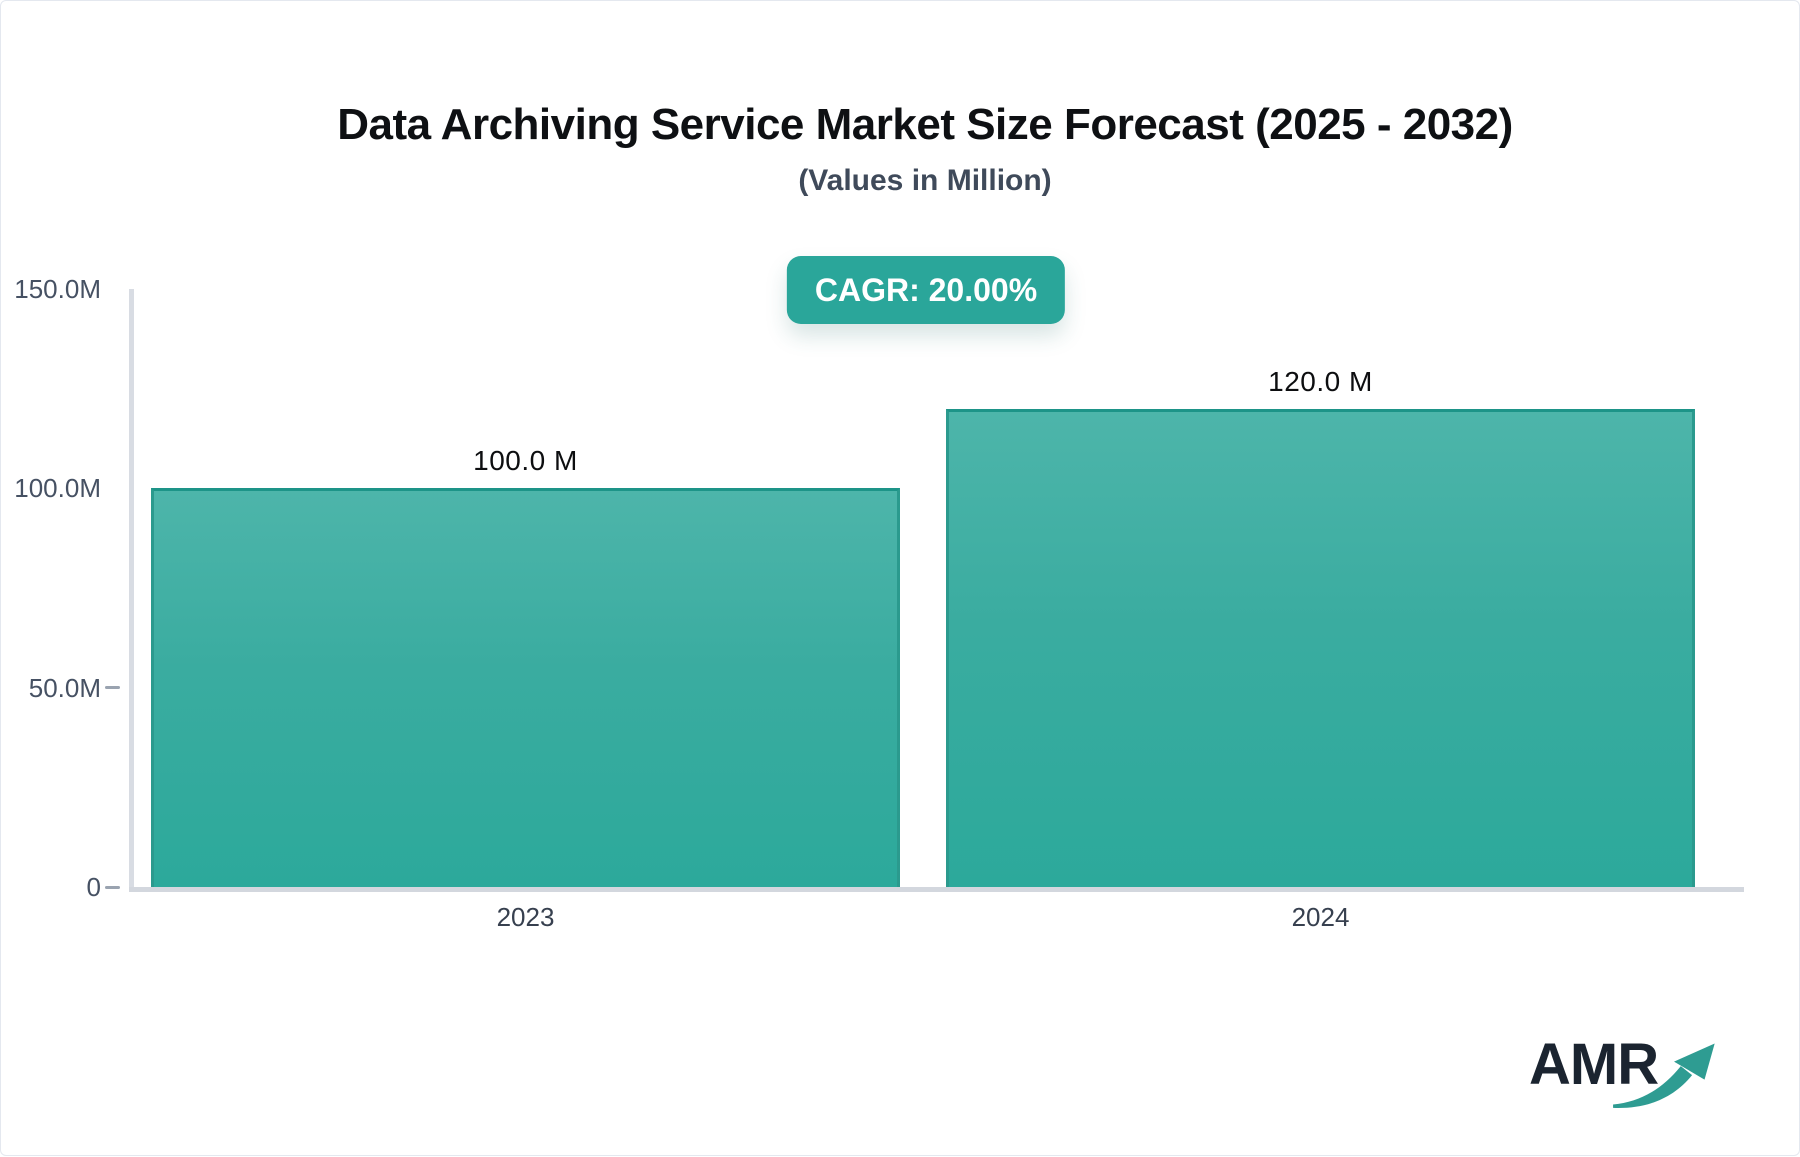  I want to click on y-tick-label: 0, so click(93, 887).